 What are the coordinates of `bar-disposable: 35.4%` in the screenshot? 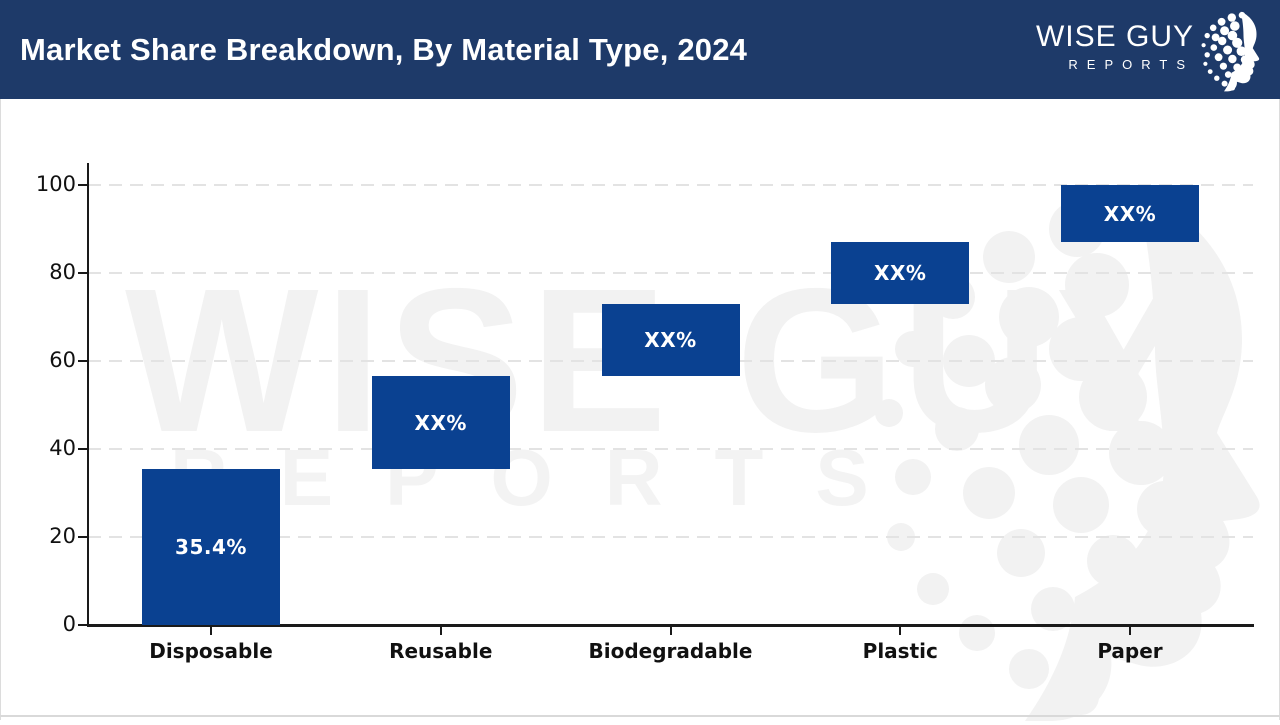 It's located at (211, 547).